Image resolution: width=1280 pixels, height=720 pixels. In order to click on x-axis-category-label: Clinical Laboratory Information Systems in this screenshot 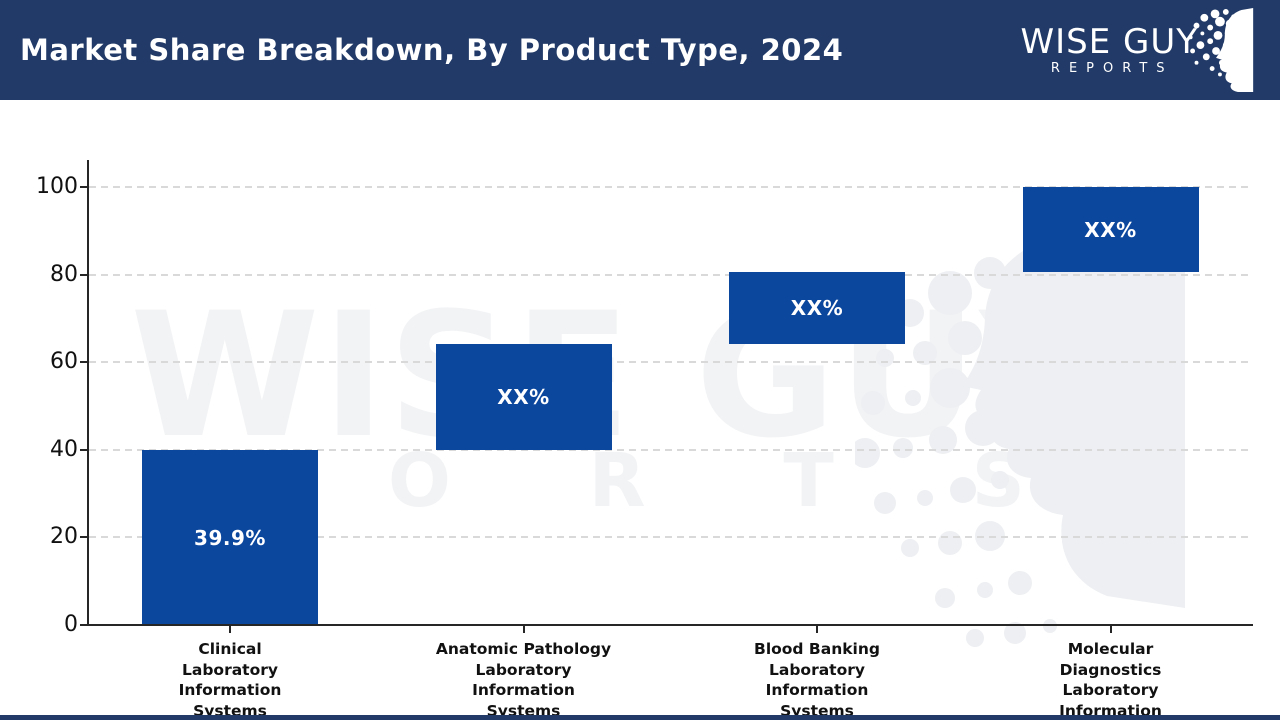, I will do `click(230, 680)`.